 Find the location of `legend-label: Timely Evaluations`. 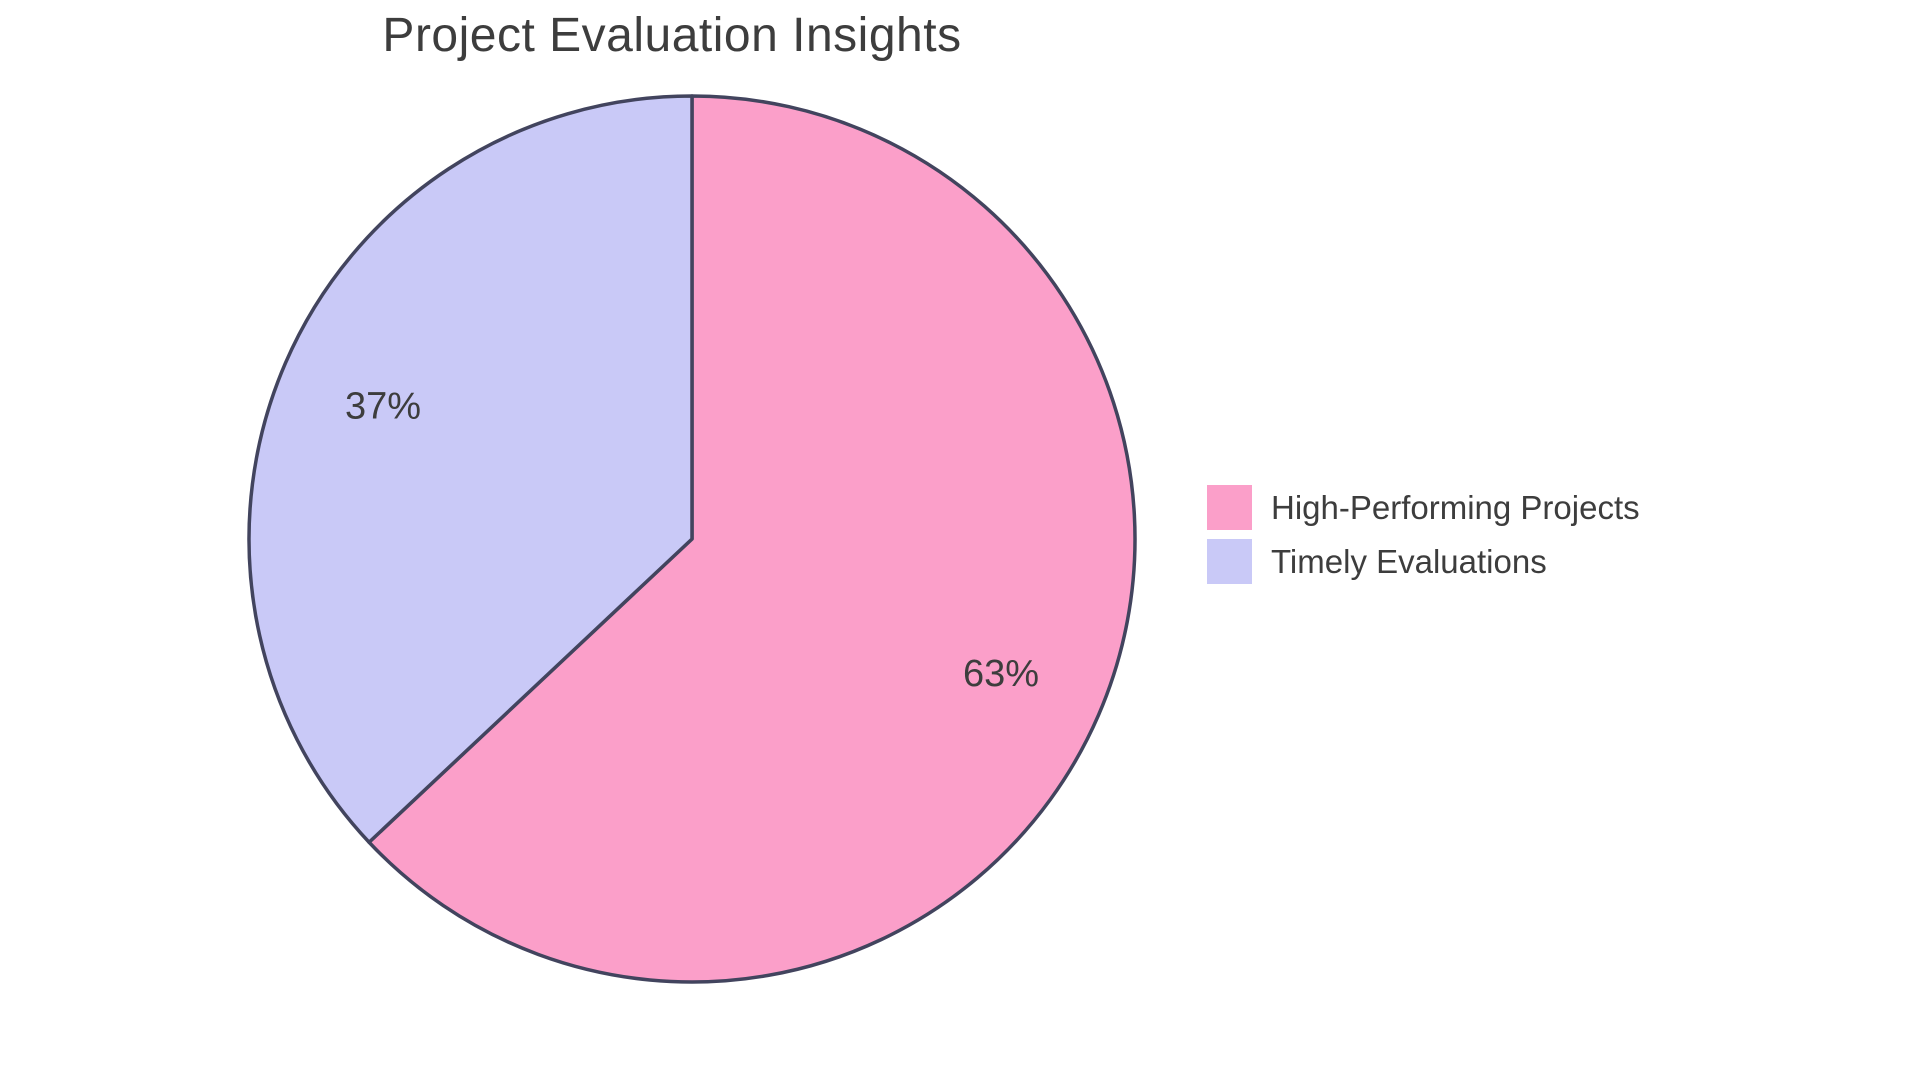

legend-label: Timely Evaluations is located at coordinates (1409, 561).